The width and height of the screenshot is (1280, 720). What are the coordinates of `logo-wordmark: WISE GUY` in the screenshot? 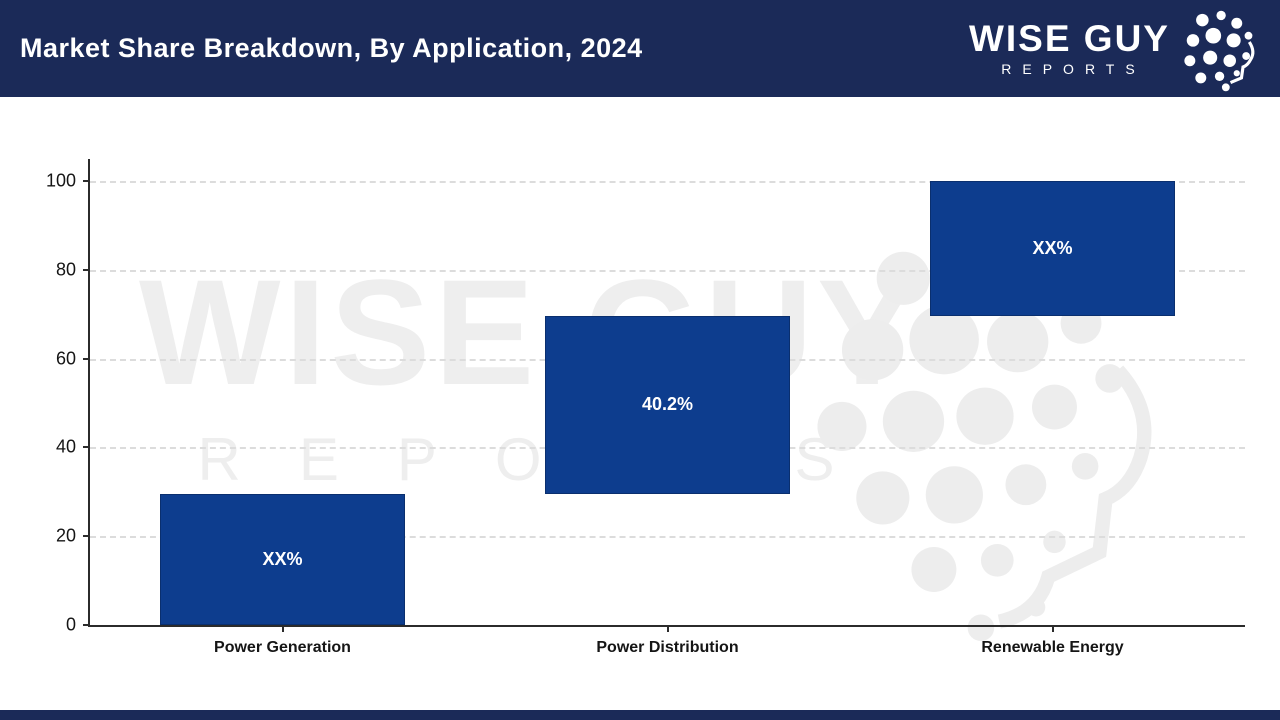 It's located at (1069, 39).